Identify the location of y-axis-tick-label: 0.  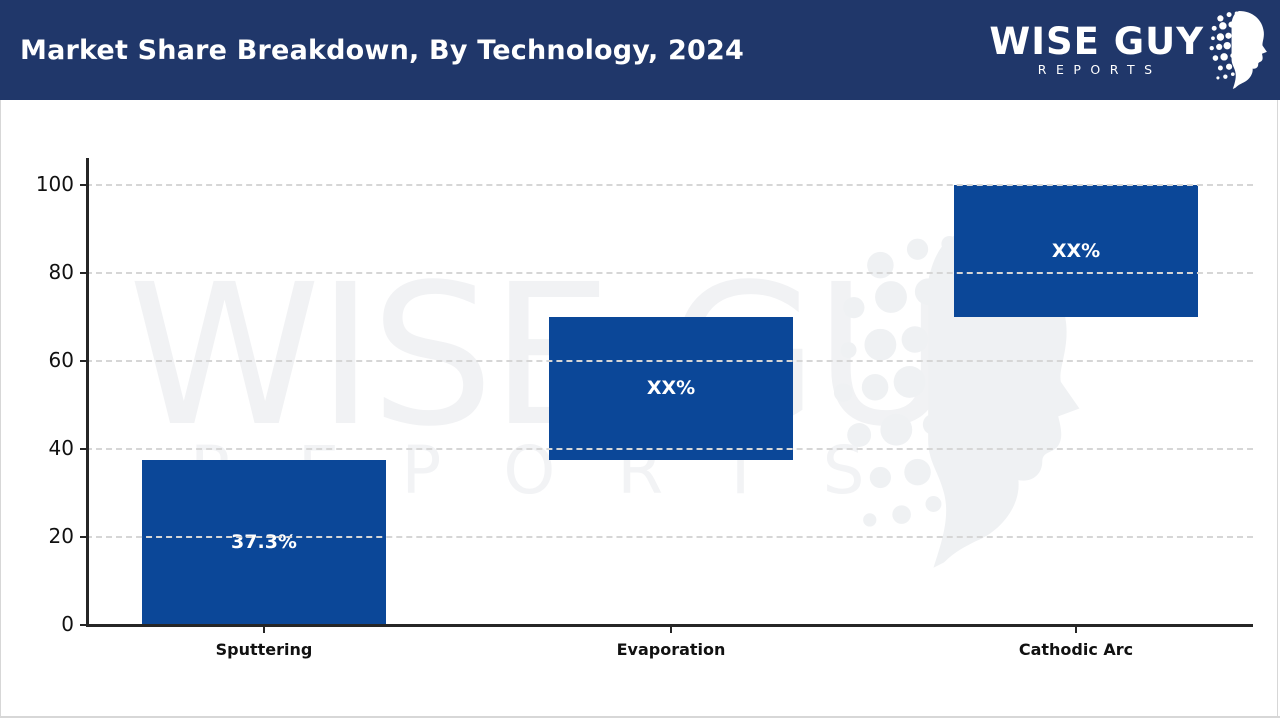
(67, 623).